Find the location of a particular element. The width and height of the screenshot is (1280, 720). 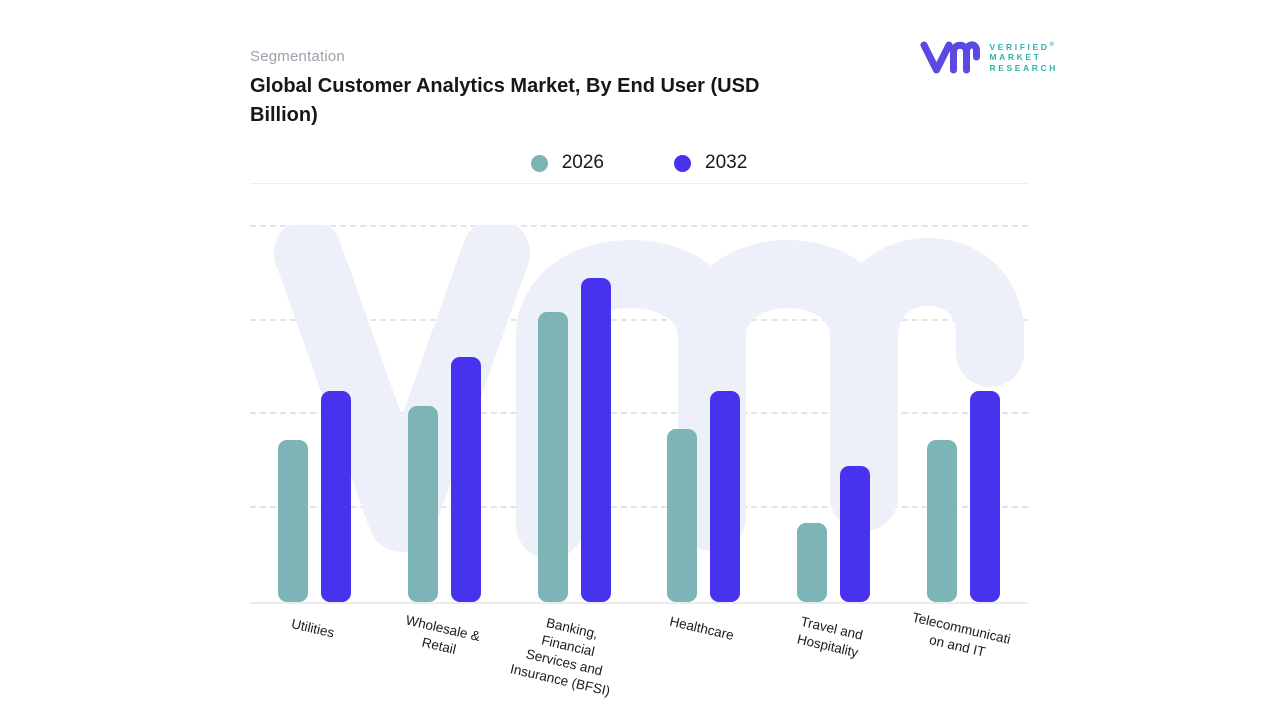

registered-mark: ® is located at coordinates (1051, 44).